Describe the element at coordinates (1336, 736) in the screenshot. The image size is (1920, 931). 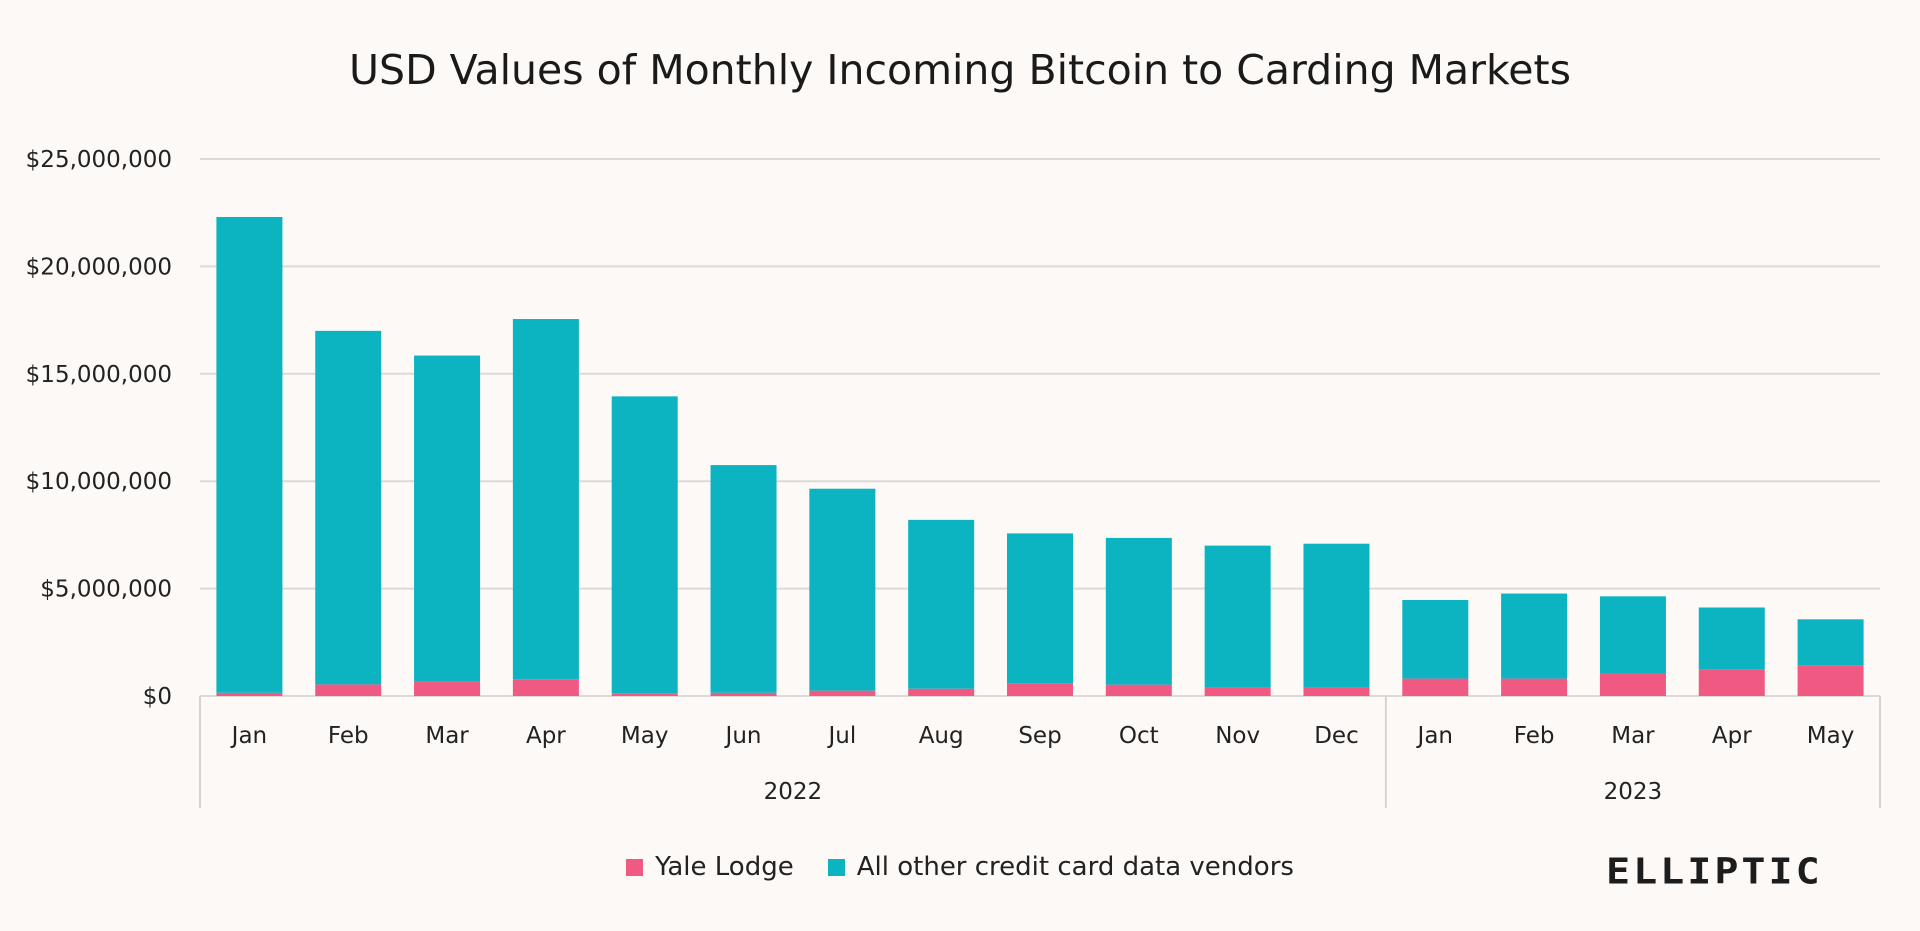
I see `x-tick-label: Dec` at that location.